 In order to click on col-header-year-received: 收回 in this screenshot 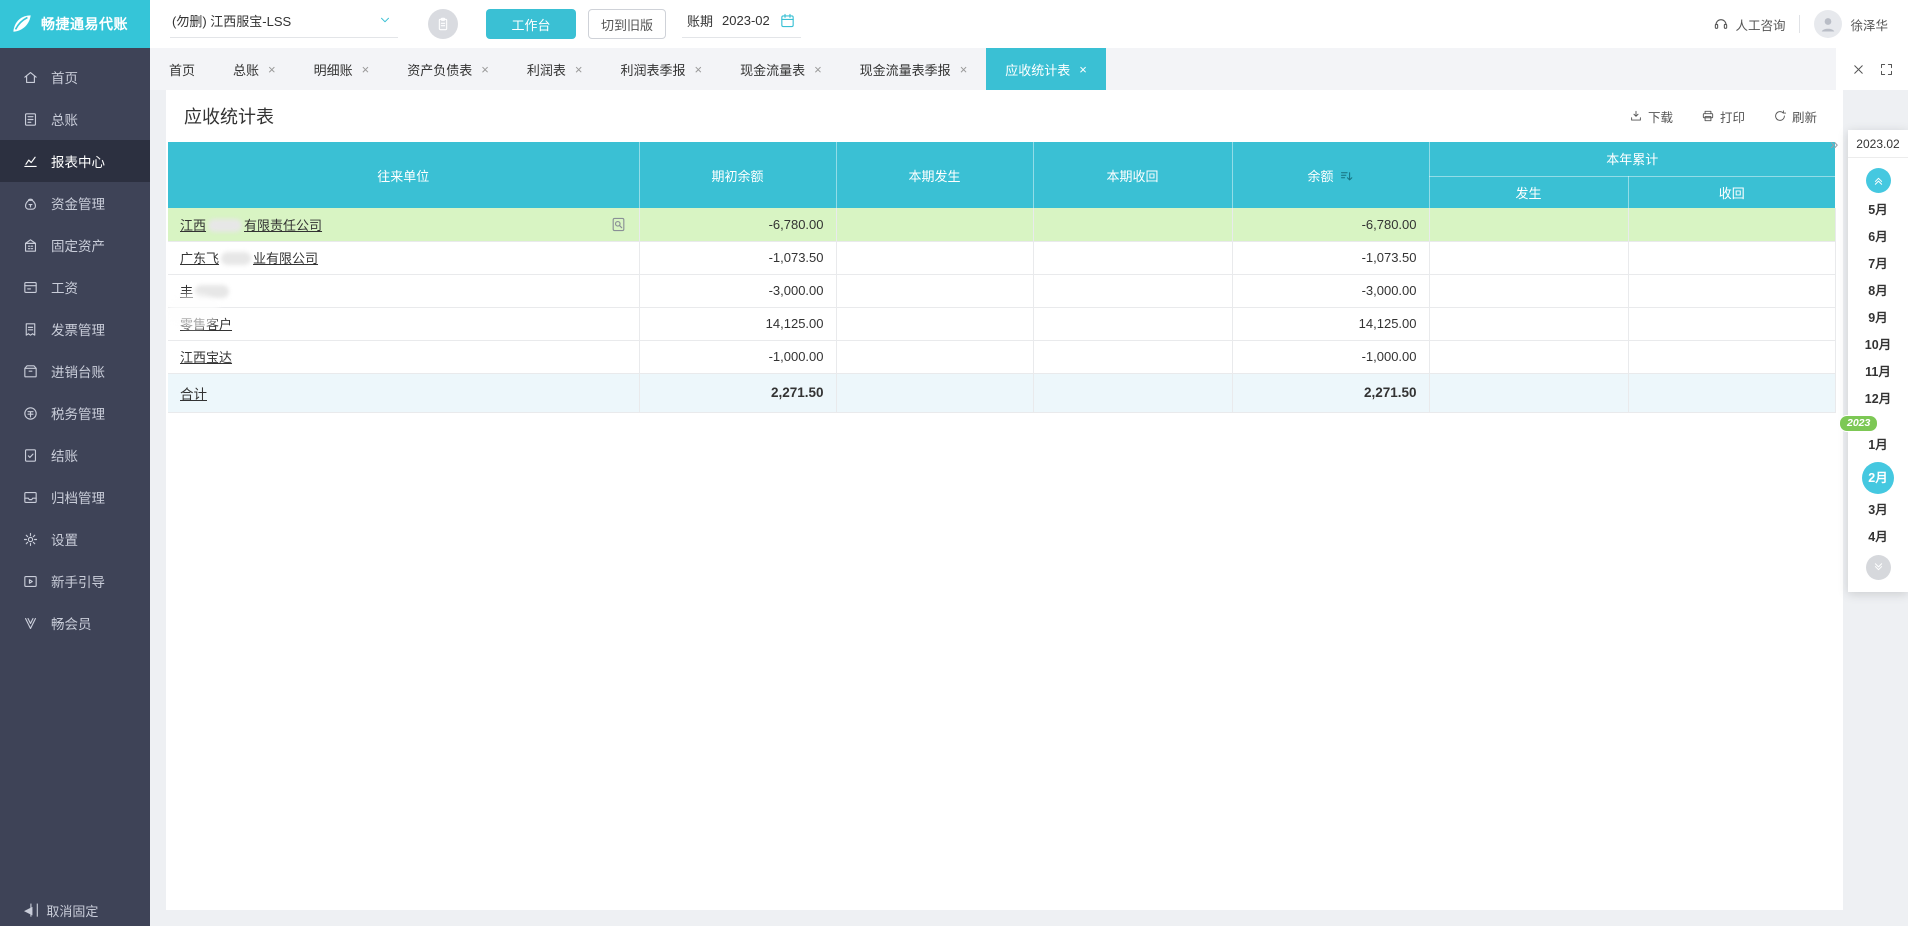, I will do `click(1732, 192)`.